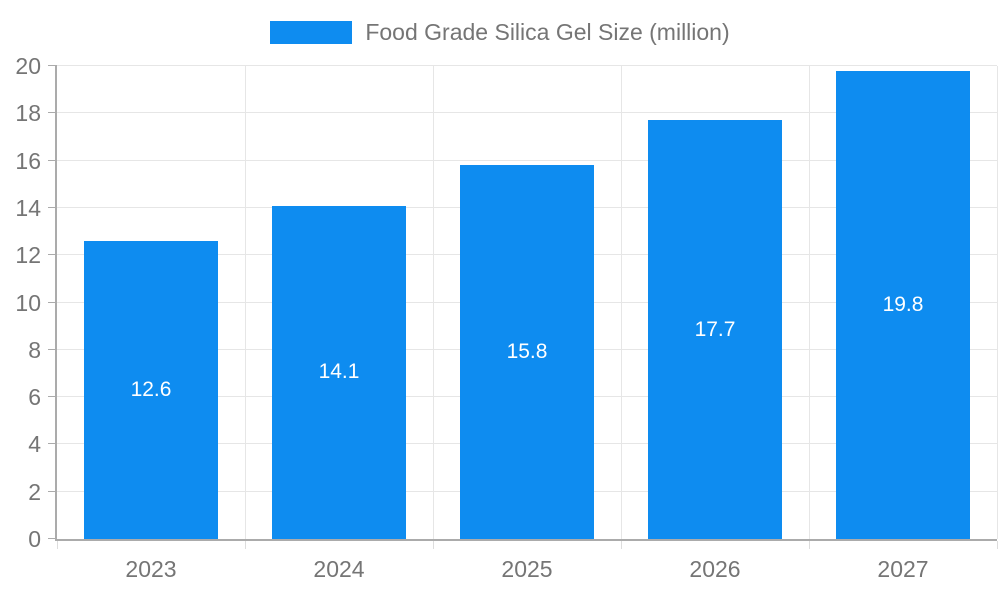 The width and height of the screenshot is (1000, 600). I want to click on bar-2027: 19.8, so click(903, 304).